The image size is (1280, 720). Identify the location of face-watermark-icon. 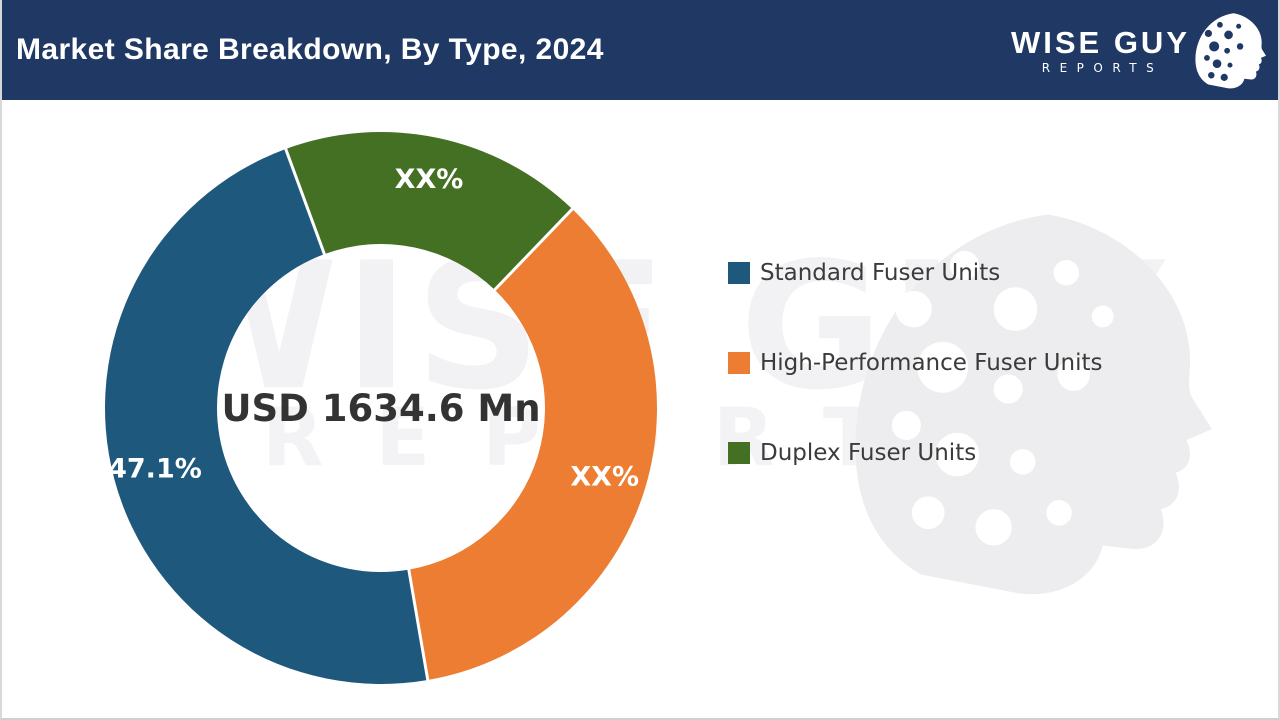
(1033, 404).